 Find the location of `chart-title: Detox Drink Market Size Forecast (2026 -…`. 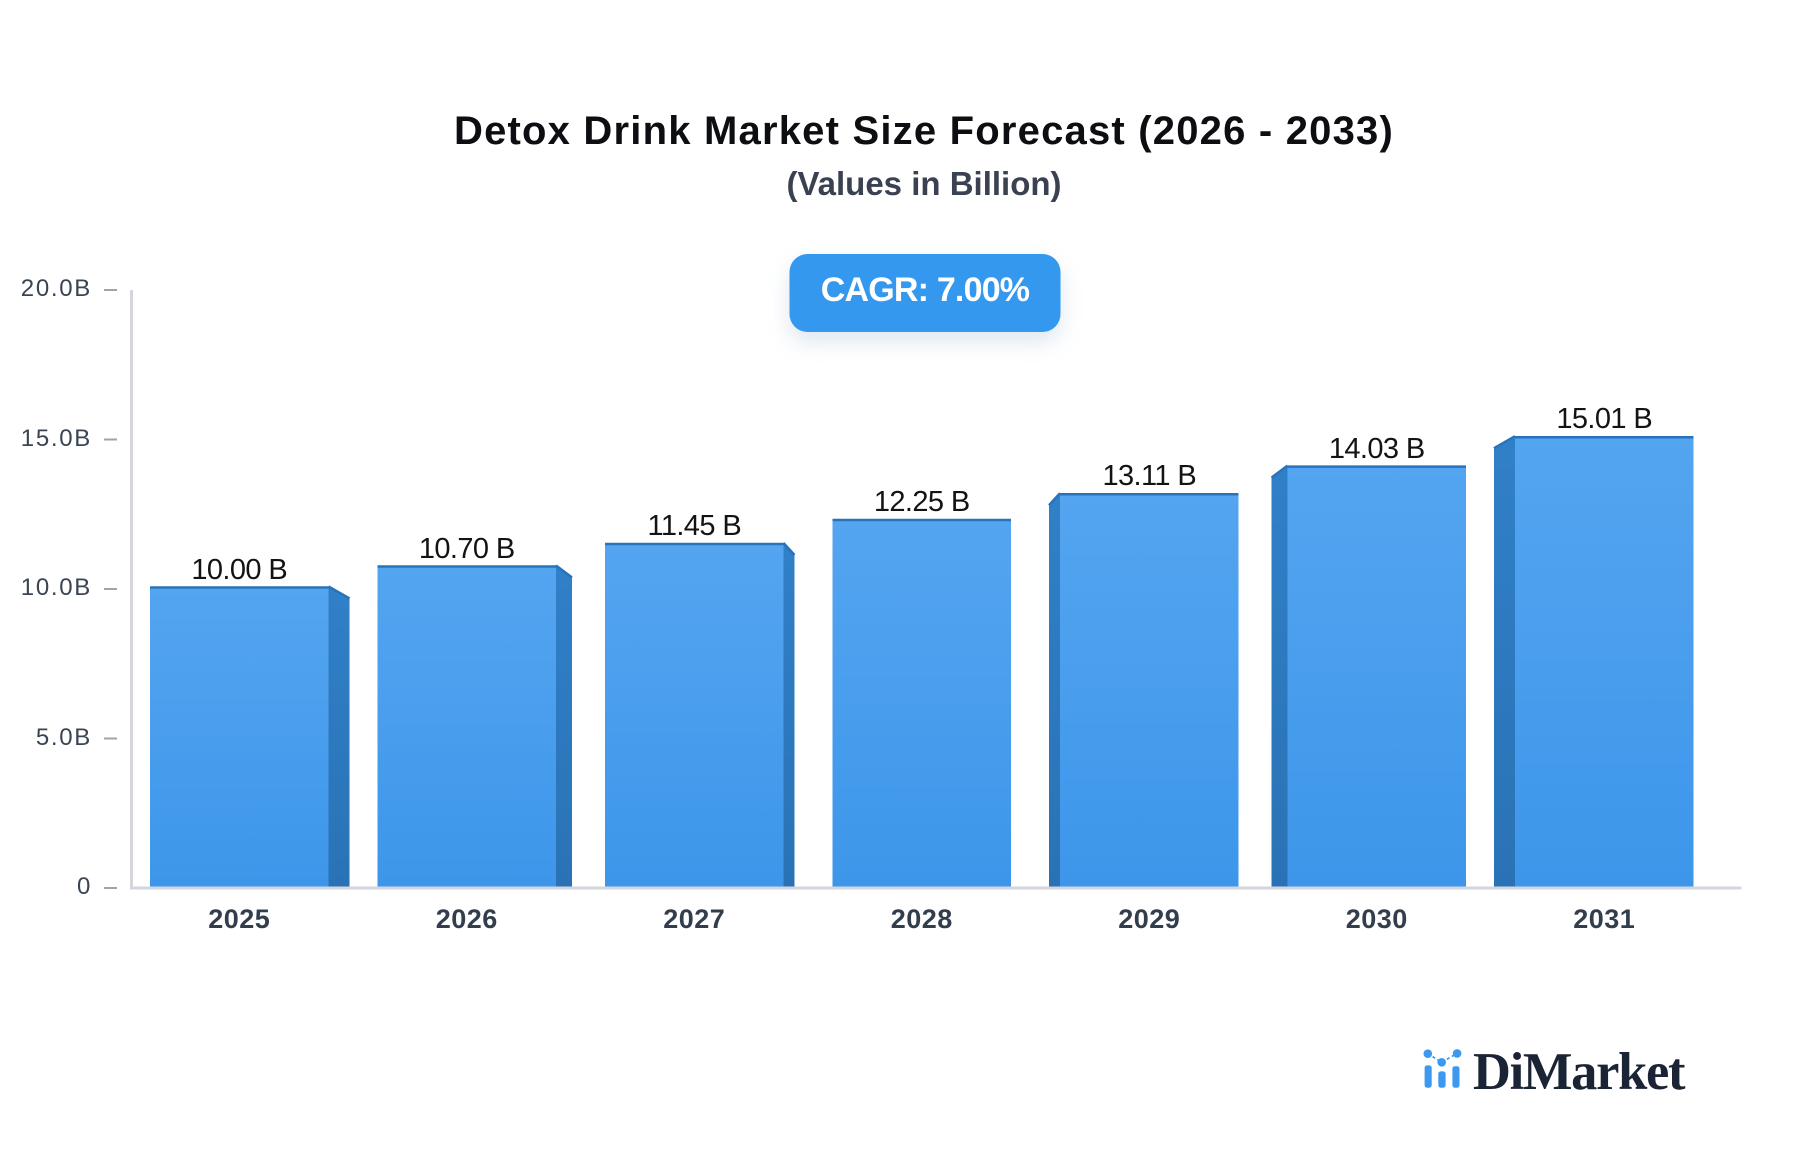

chart-title: Detox Drink Market Size Forecast (2026 -… is located at coordinates (924, 131).